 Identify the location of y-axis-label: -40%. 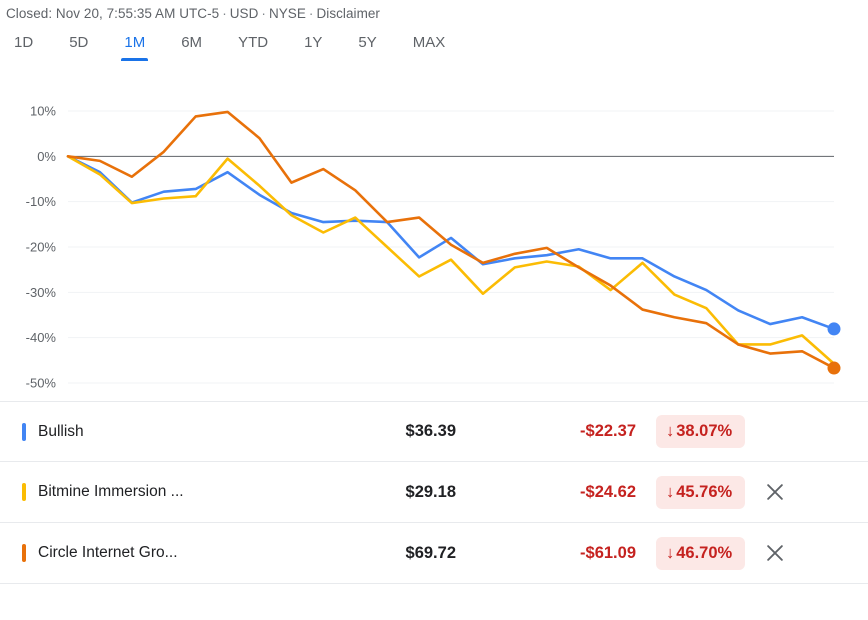
(41, 337).